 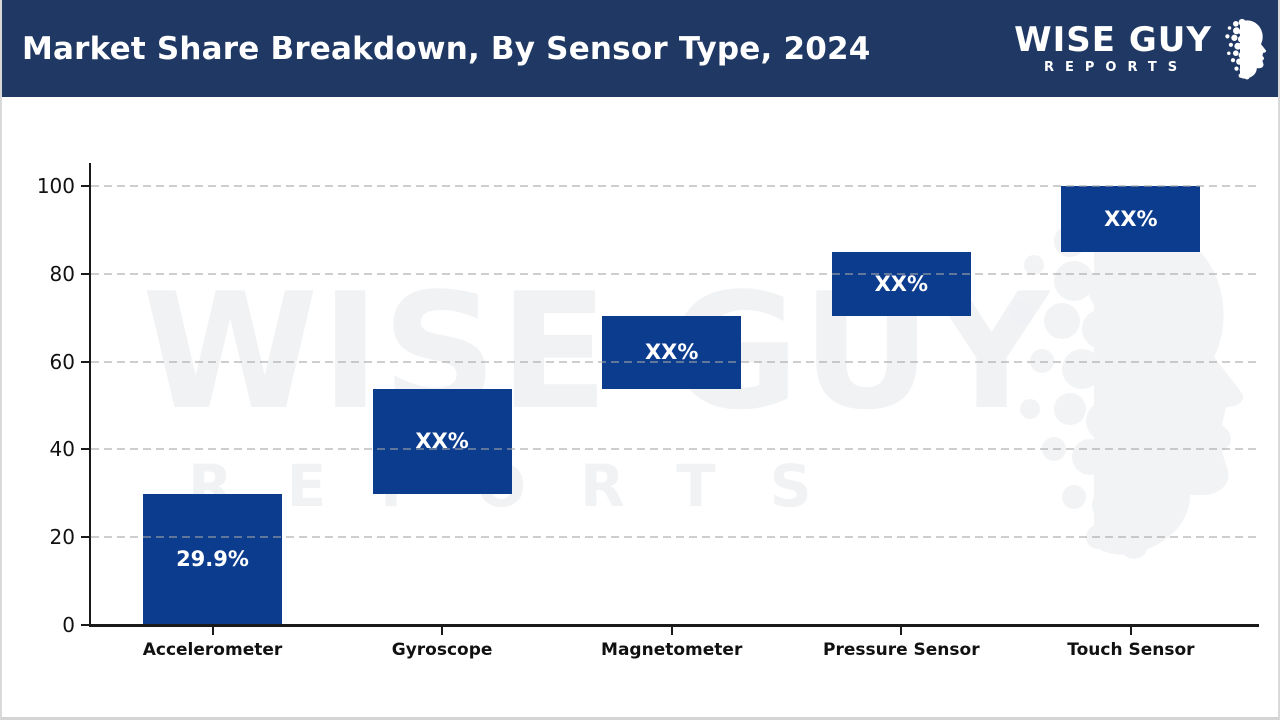 I want to click on bar-value-label-pressure-sensor: XX%, so click(x=901, y=283).